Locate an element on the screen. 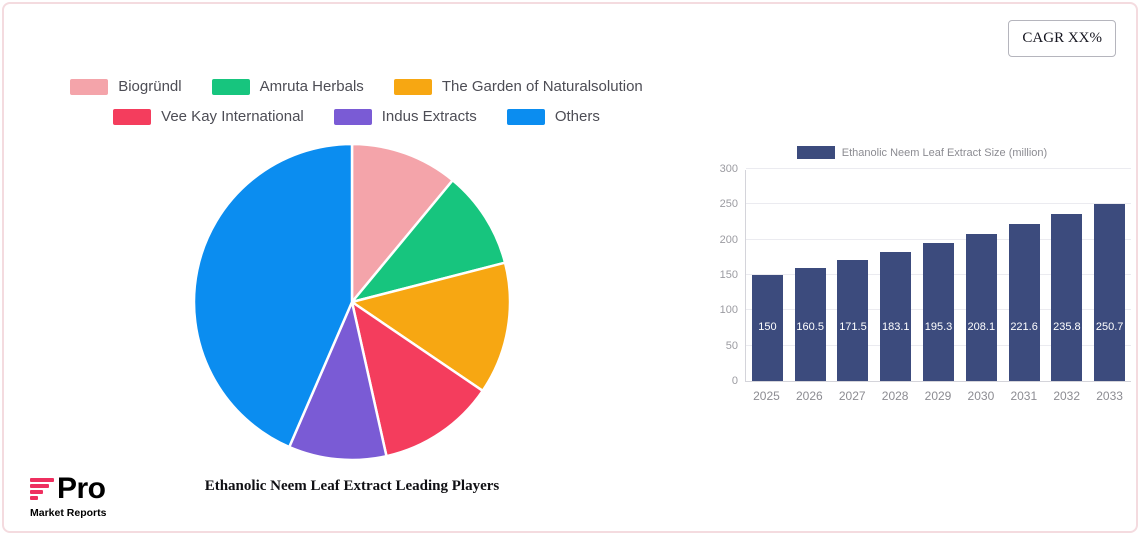 This screenshot has width=1140, height=535. bar-x-axis-labels: 2025 2026 2027 2028 2029 2030 2031 2032 2033 is located at coordinates (938, 396).